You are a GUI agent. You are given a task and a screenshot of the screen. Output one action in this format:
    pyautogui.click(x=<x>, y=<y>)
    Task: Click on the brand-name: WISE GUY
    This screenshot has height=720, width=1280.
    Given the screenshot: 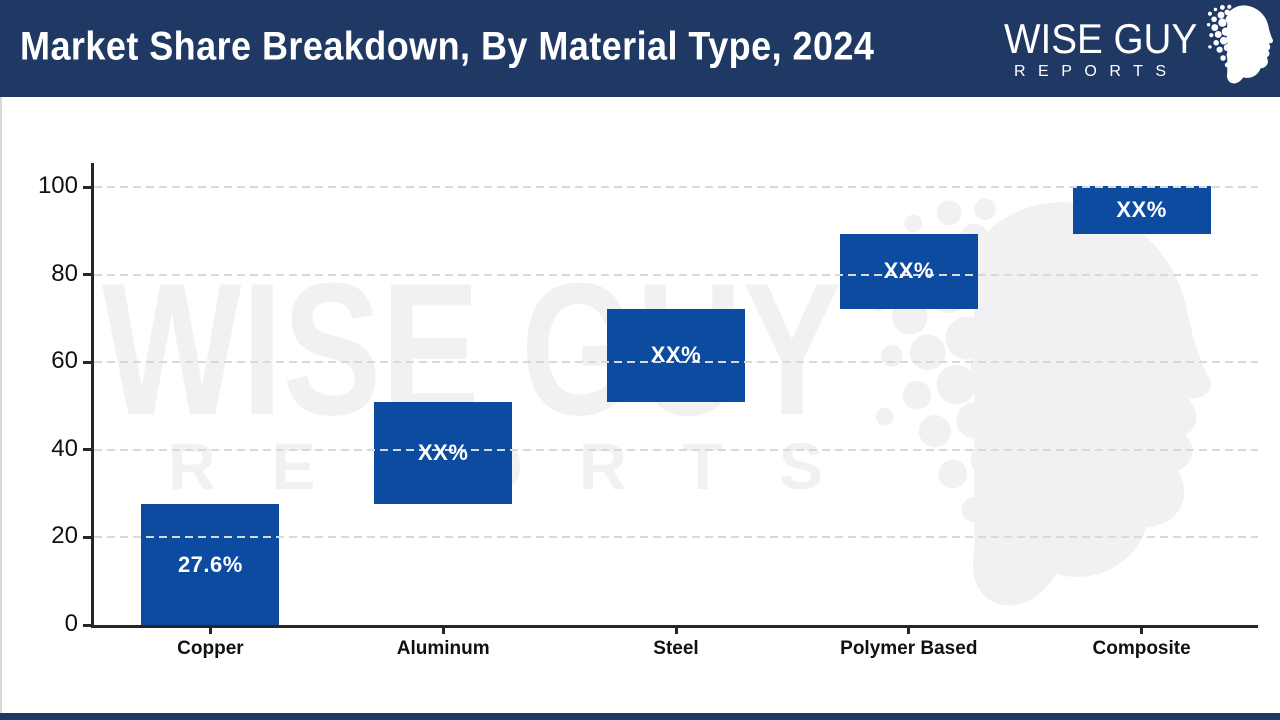 What is the action you would take?
    pyautogui.click(x=1100, y=38)
    